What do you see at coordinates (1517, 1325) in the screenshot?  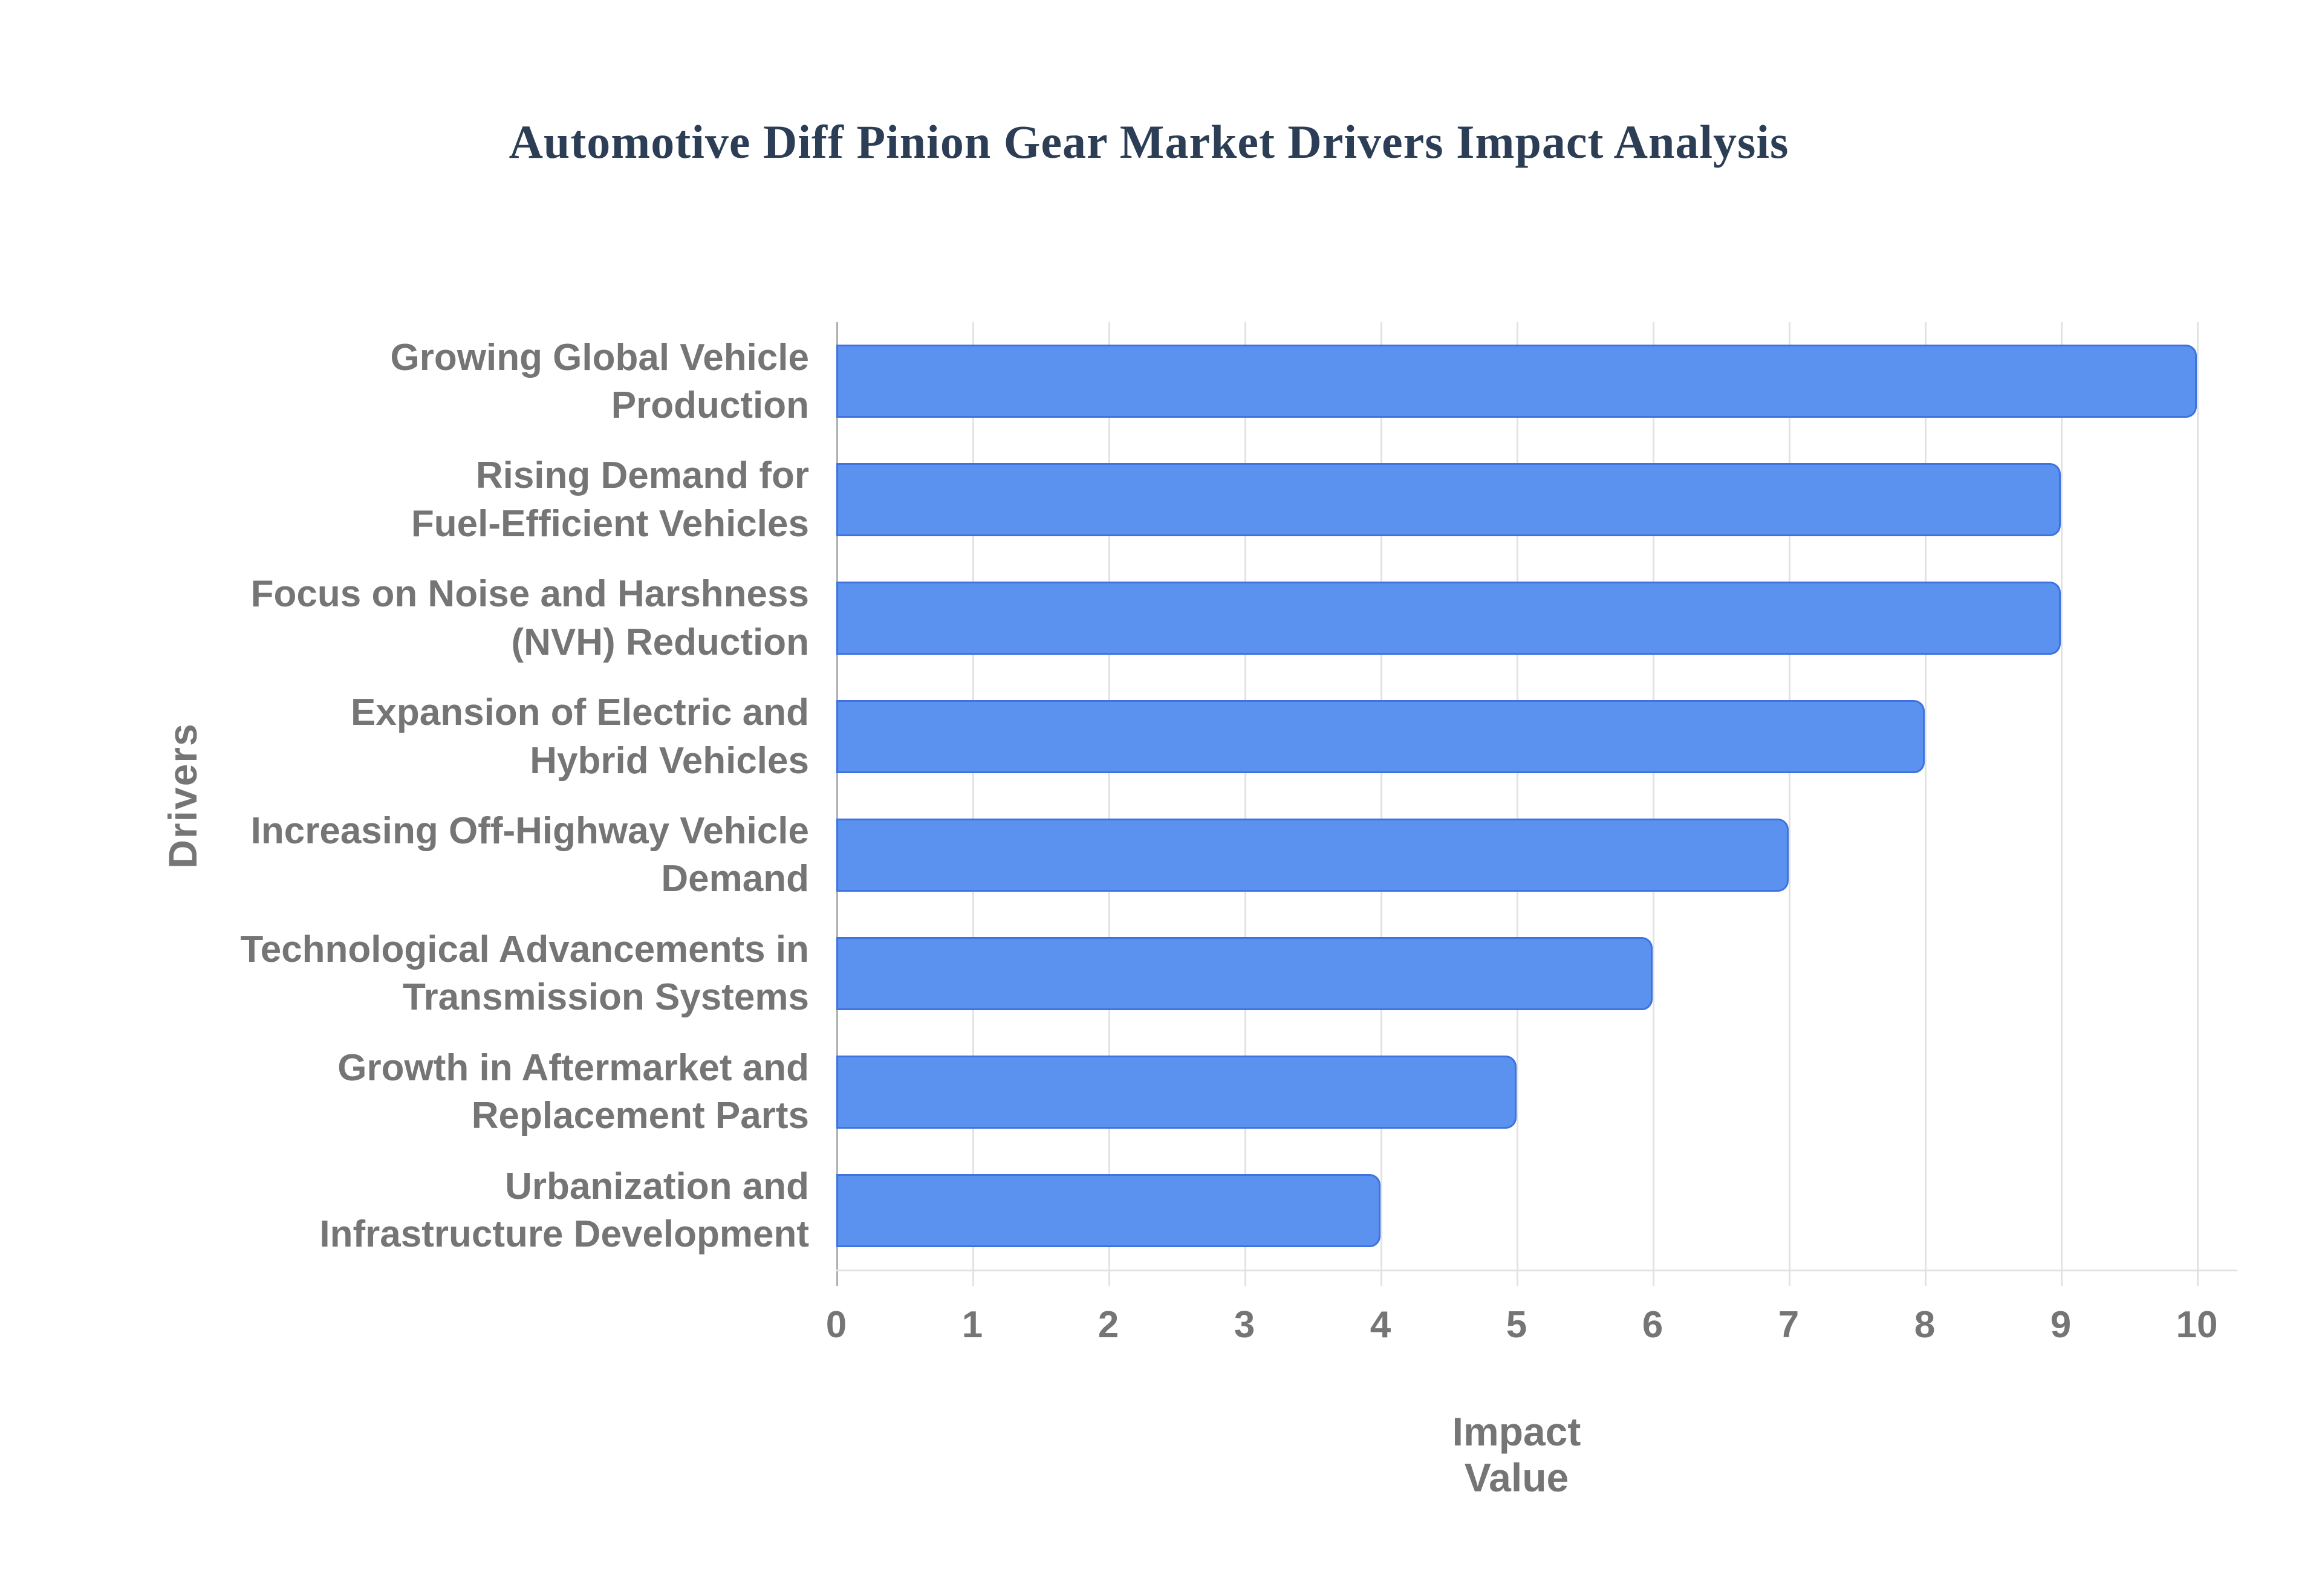 I see `x-tick-label-5: 5` at bounding box center [1517, 1325].